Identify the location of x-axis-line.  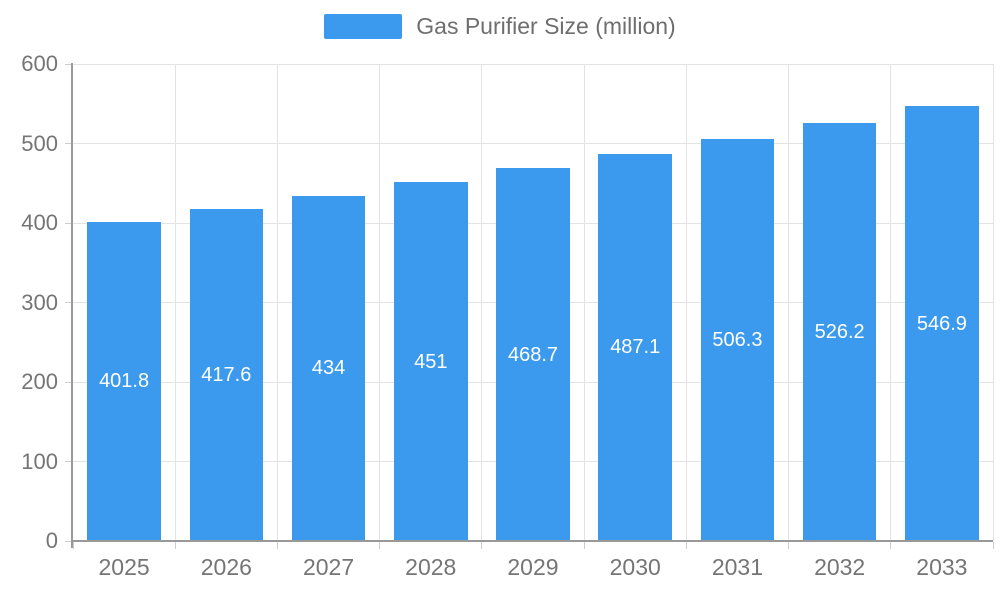
(532, 541).